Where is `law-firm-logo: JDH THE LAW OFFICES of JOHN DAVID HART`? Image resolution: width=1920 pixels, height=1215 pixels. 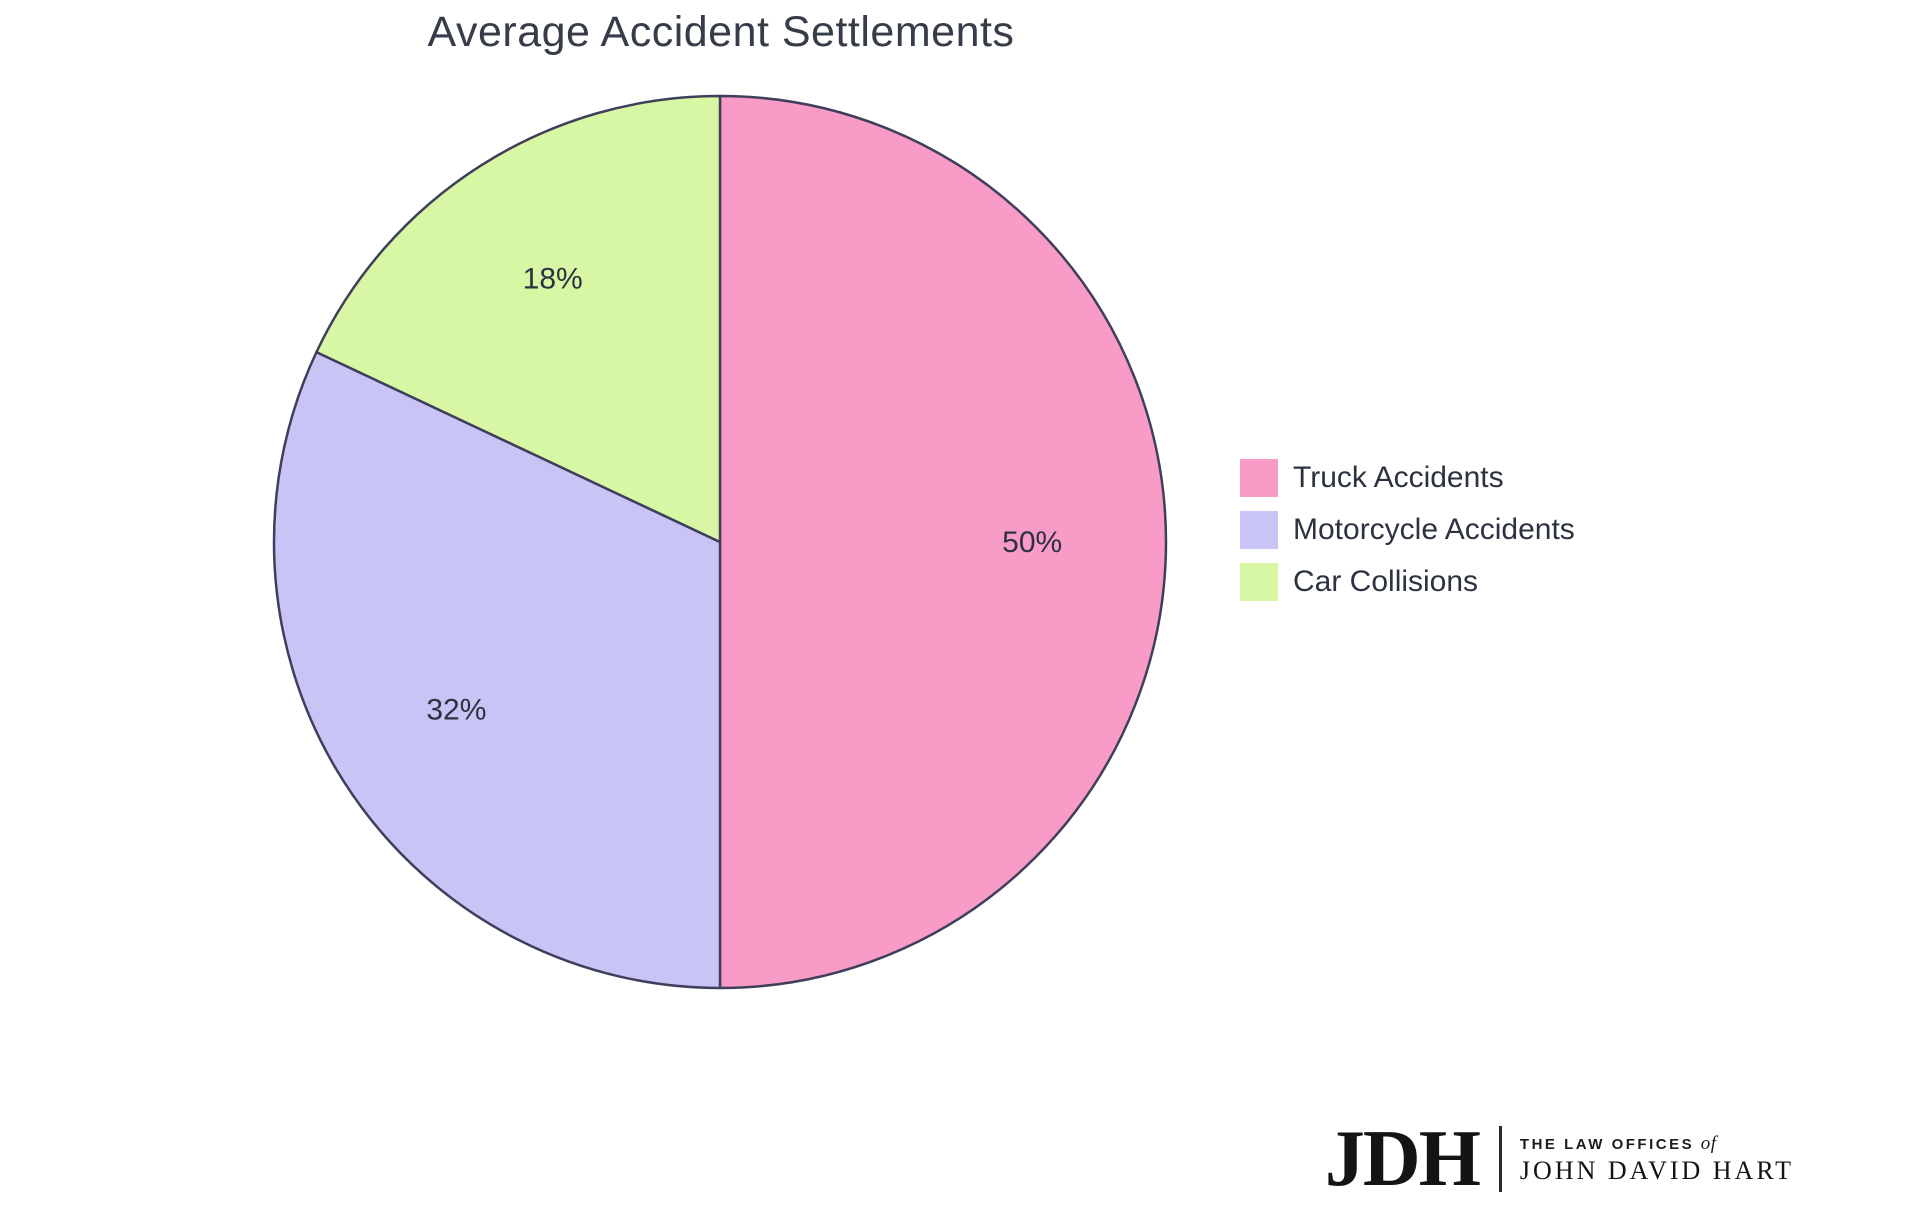 law-firm-logo: JDH THE LAW OFFICES of JOHN DAVID HART is located at coordinates (1559, 1159).